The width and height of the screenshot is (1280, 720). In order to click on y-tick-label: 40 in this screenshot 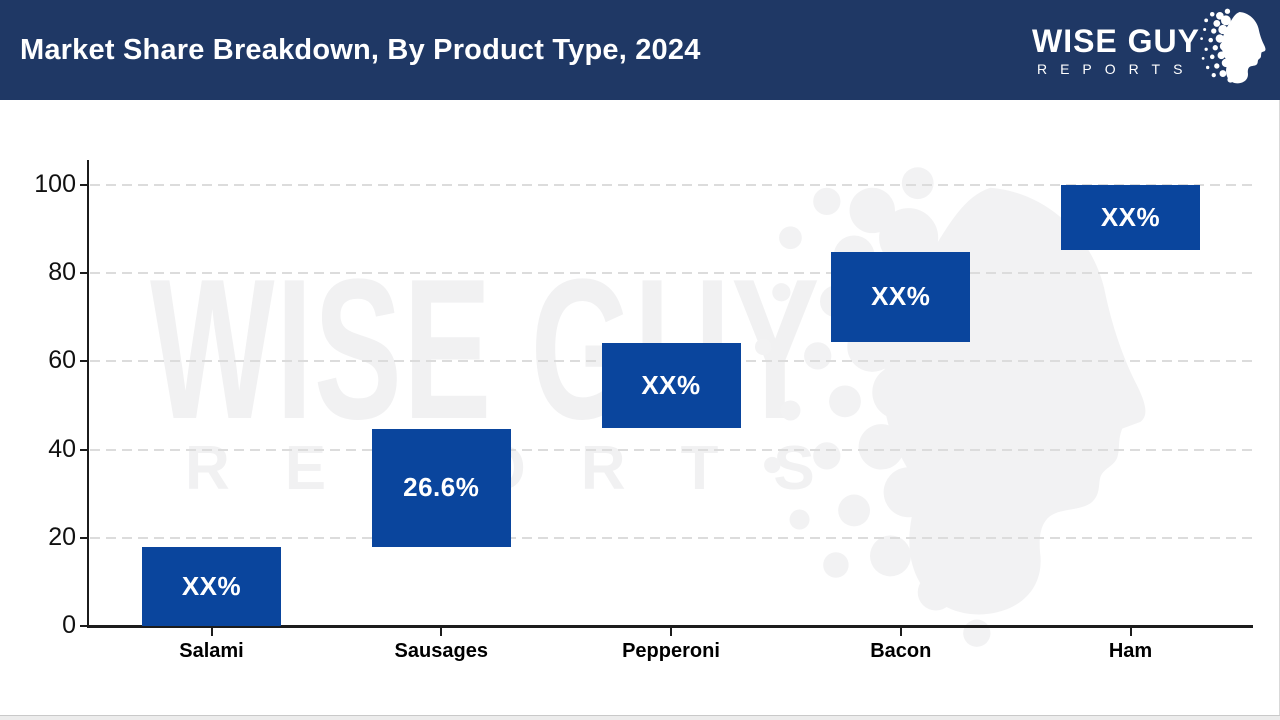, I will do `click(62, 448)`.